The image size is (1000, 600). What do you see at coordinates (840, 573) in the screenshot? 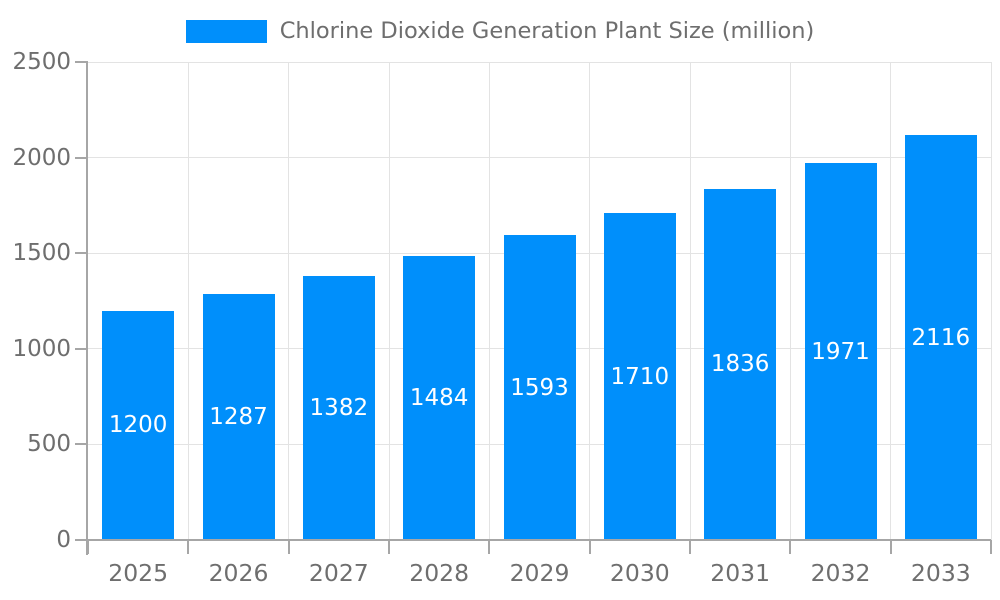
I see `x-axis-label: 2032` at bounding box center [840, 573].